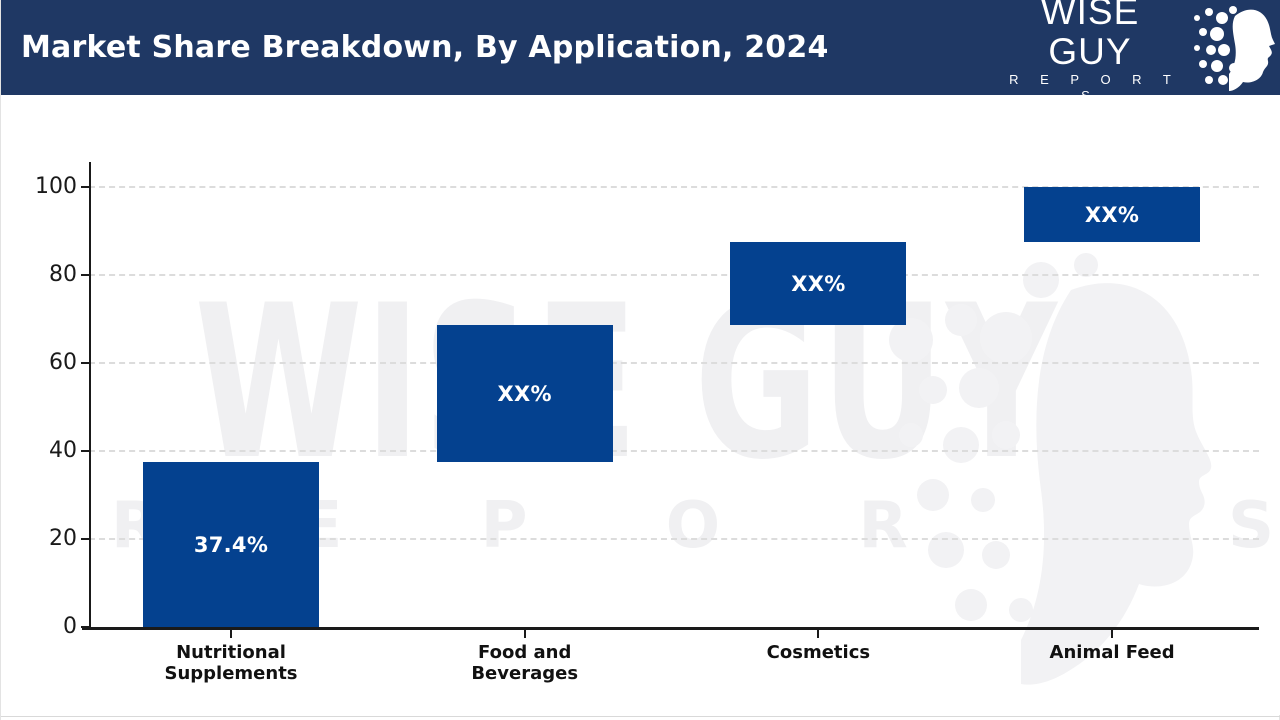 The image size is (1280, 720). I want to click on bar-segment-3: XX%, so click(818, 284).